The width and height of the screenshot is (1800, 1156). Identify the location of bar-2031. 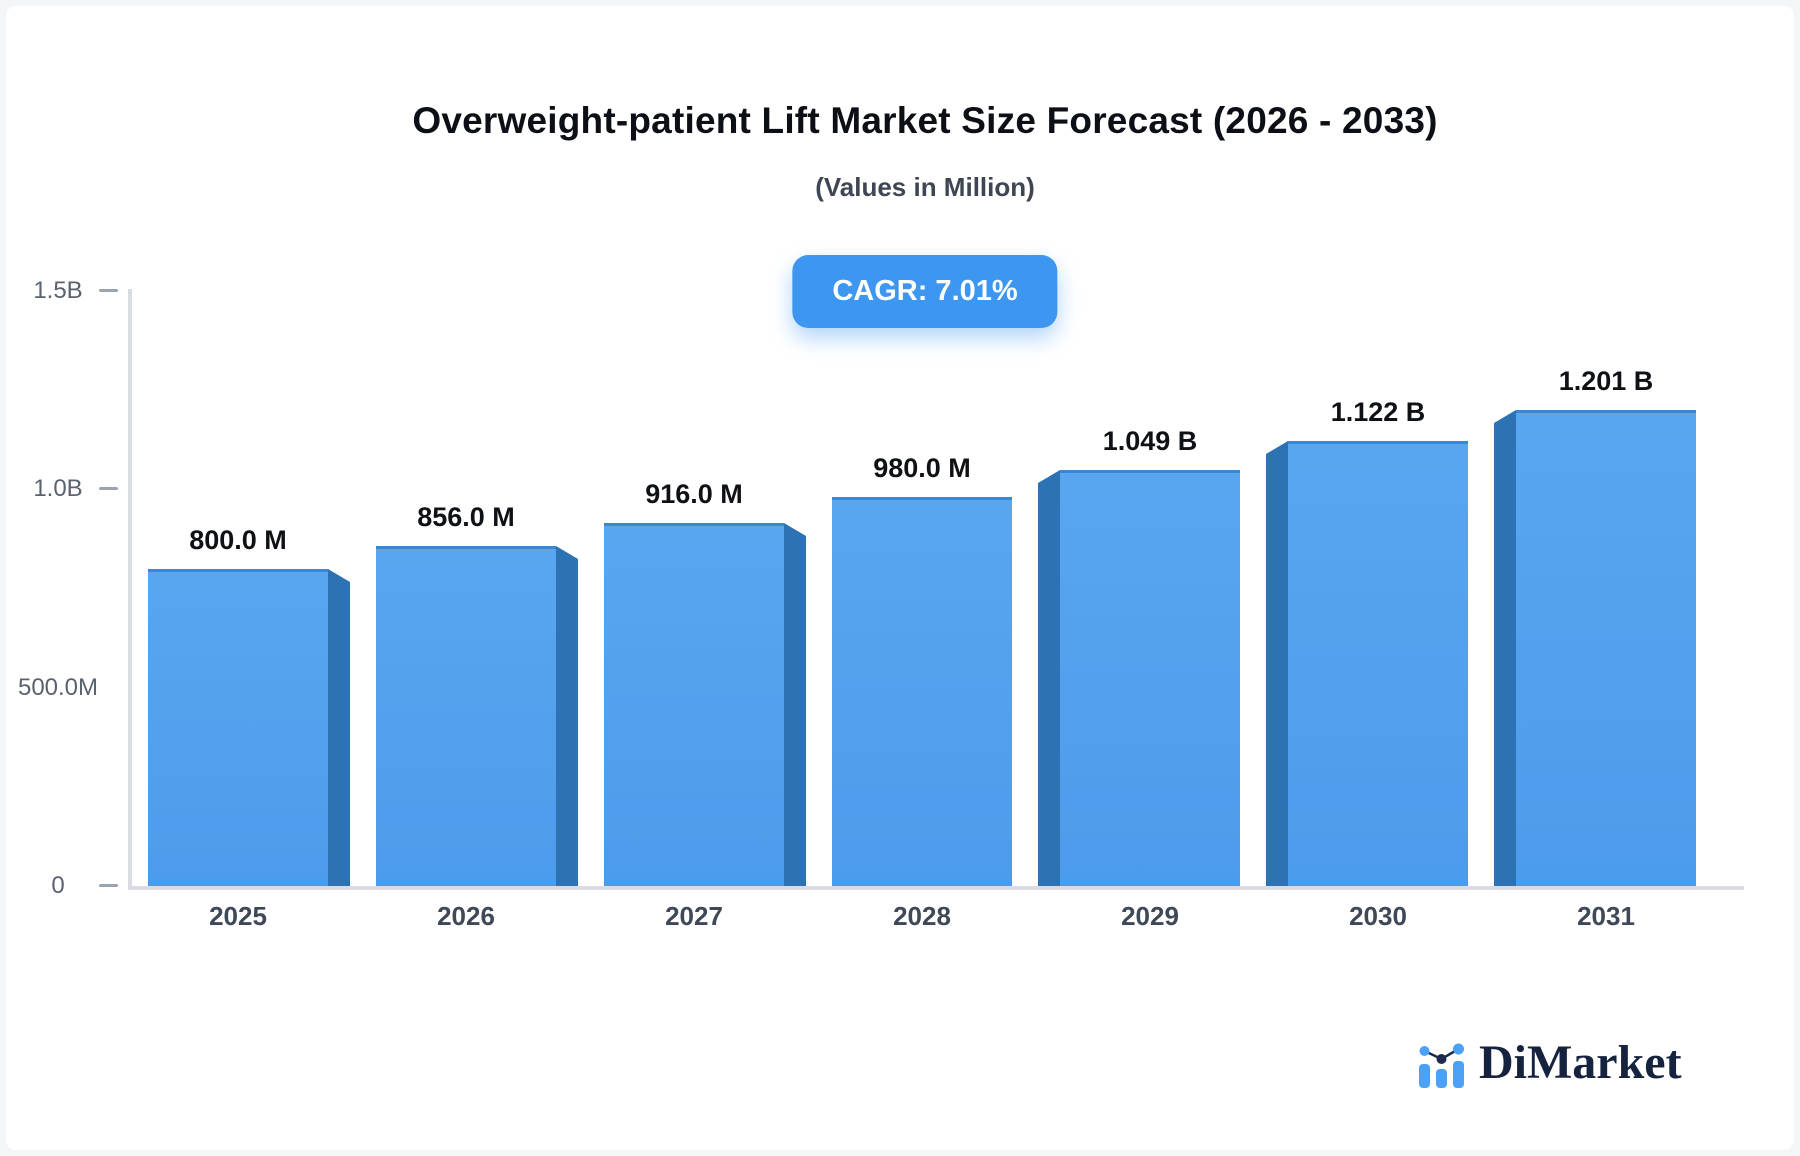
(1606, 650).